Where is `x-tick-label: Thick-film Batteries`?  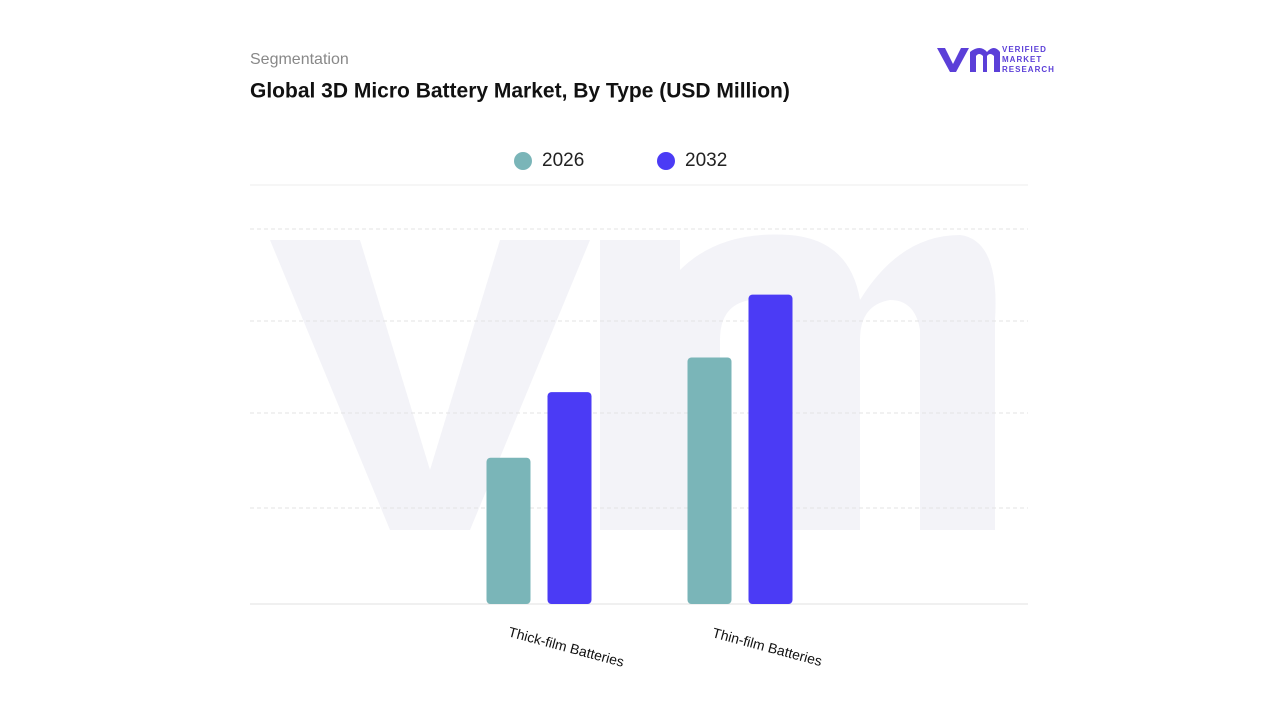 x-tick-label: Thick-film Batteries is located at coordinates (566, 647).